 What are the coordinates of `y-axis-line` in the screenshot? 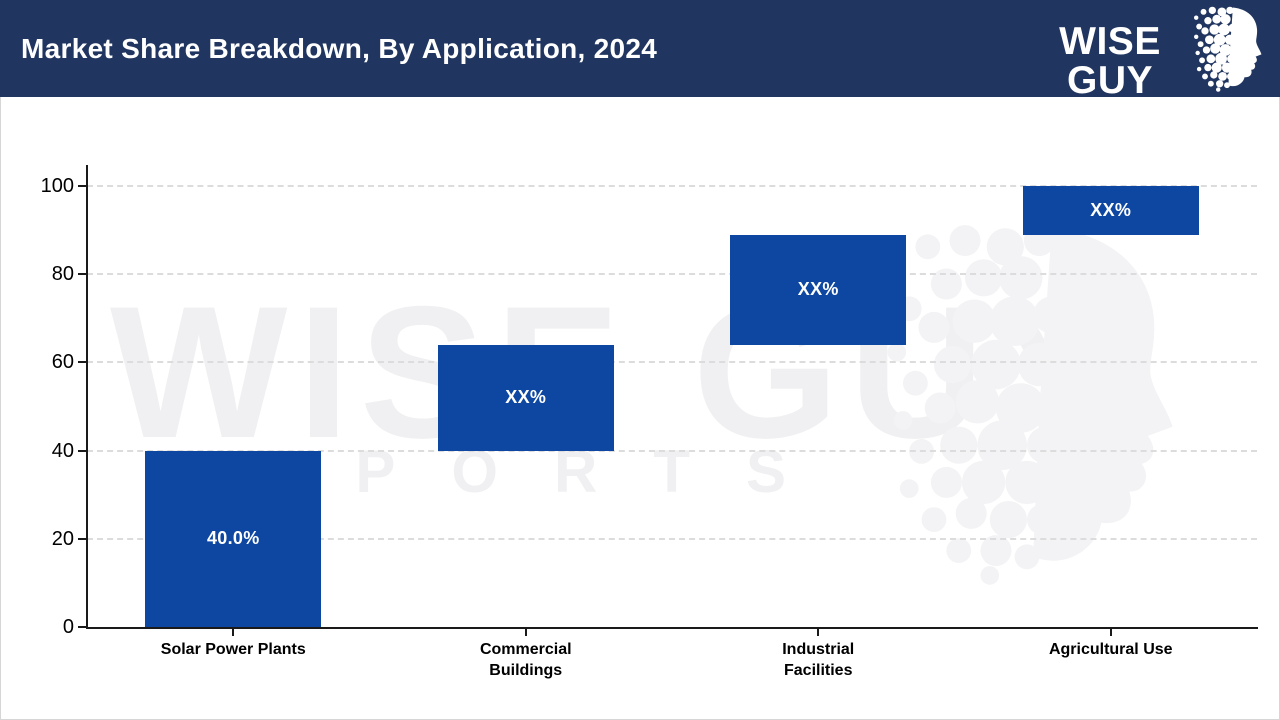 It's located at (87, 397).